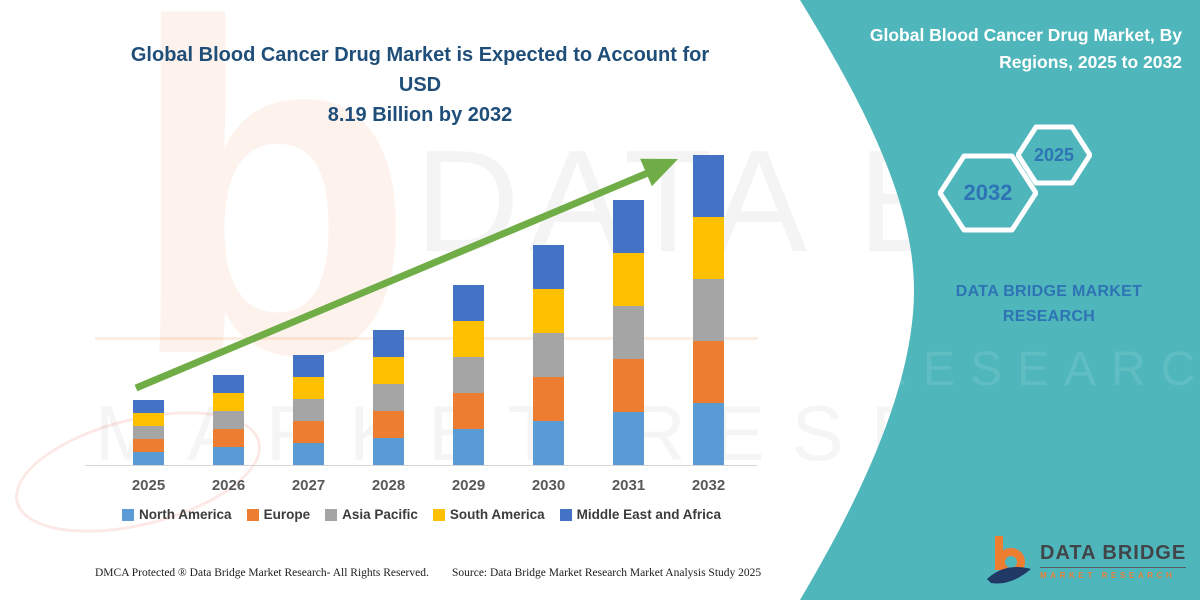 Image resolution: width=1200 pixels, height=600 pixels. What do you see at coordinates (468, 339) in the screenshot?
I see `bar-segment-2029-south-america` at bounding box center [468, 339].